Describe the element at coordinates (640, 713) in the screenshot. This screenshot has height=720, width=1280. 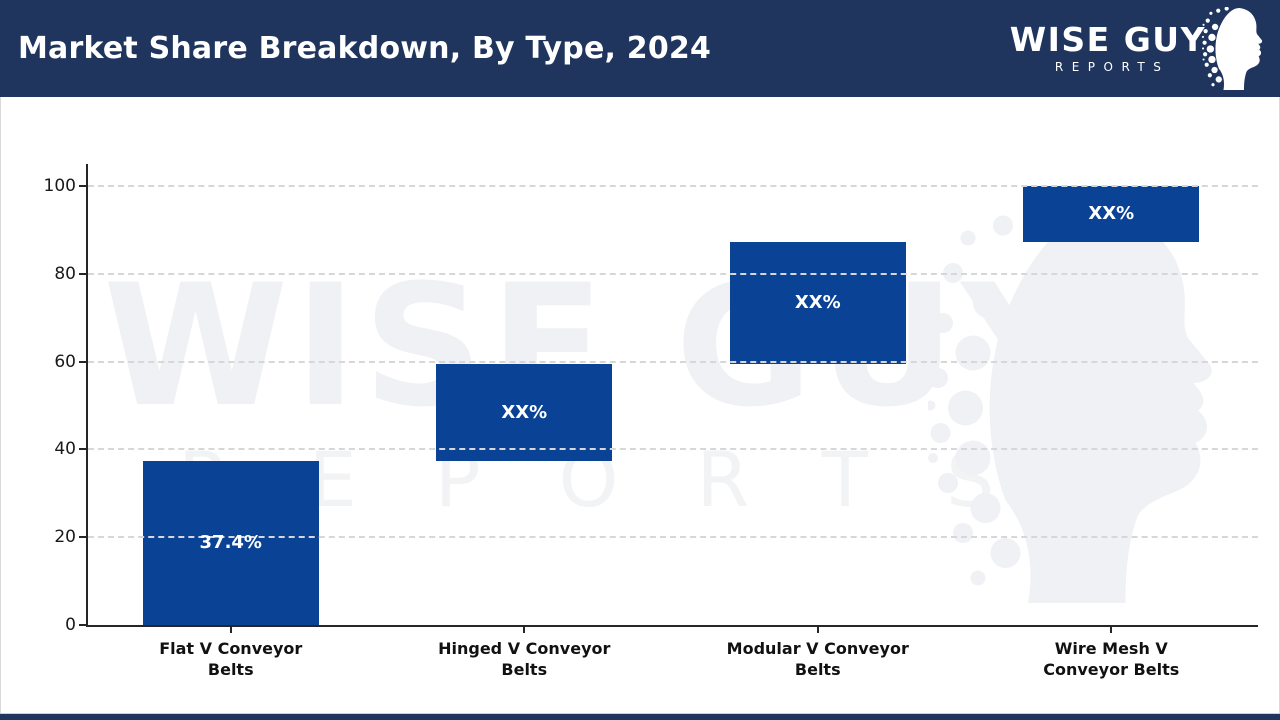
I see `page-border-bottom` at that location.